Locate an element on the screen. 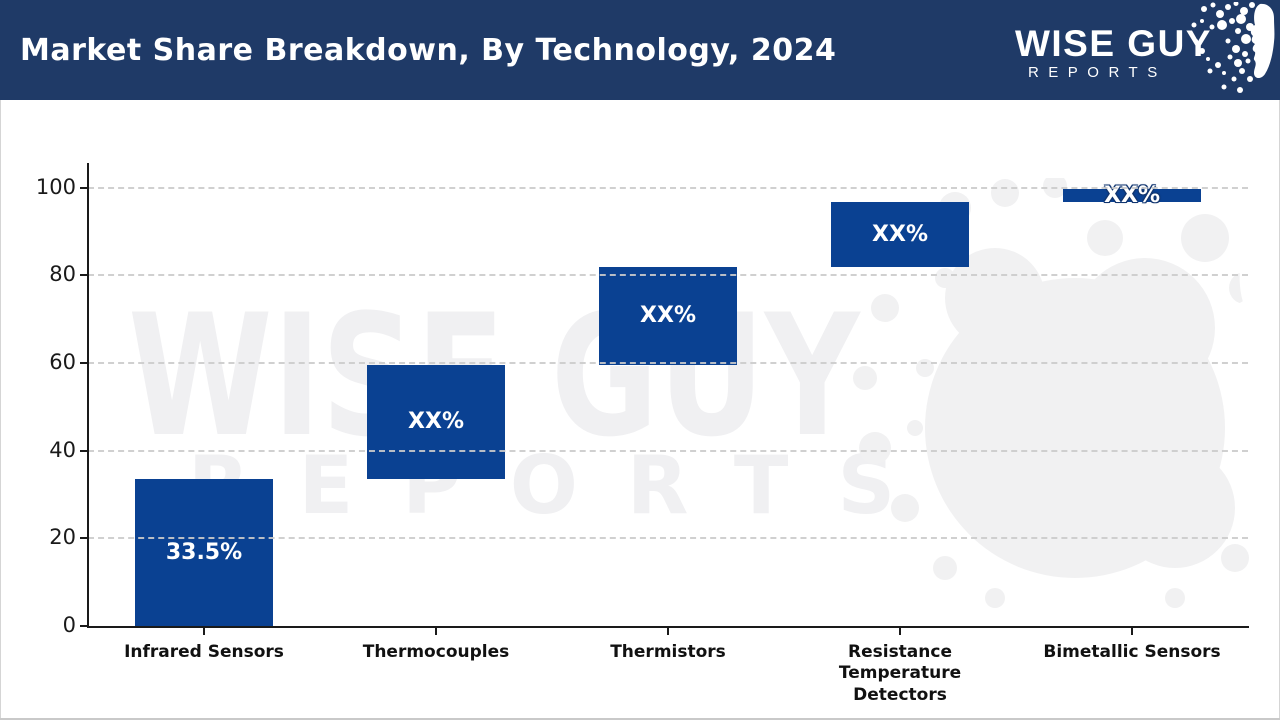 Image resolution: width=1280 pixels, height=720 pixels. y-tick-label-40: 40 is located at coordinates (62, 449).